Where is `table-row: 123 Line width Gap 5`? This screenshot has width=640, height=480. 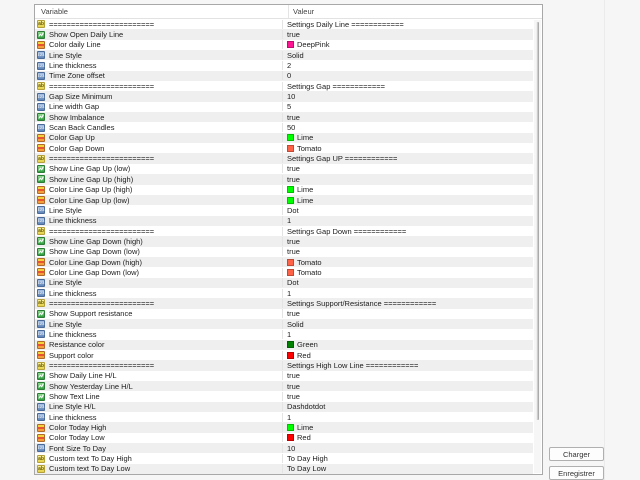 table-row: 123 Line width Gap 5 is located at coordinates (284, 107).